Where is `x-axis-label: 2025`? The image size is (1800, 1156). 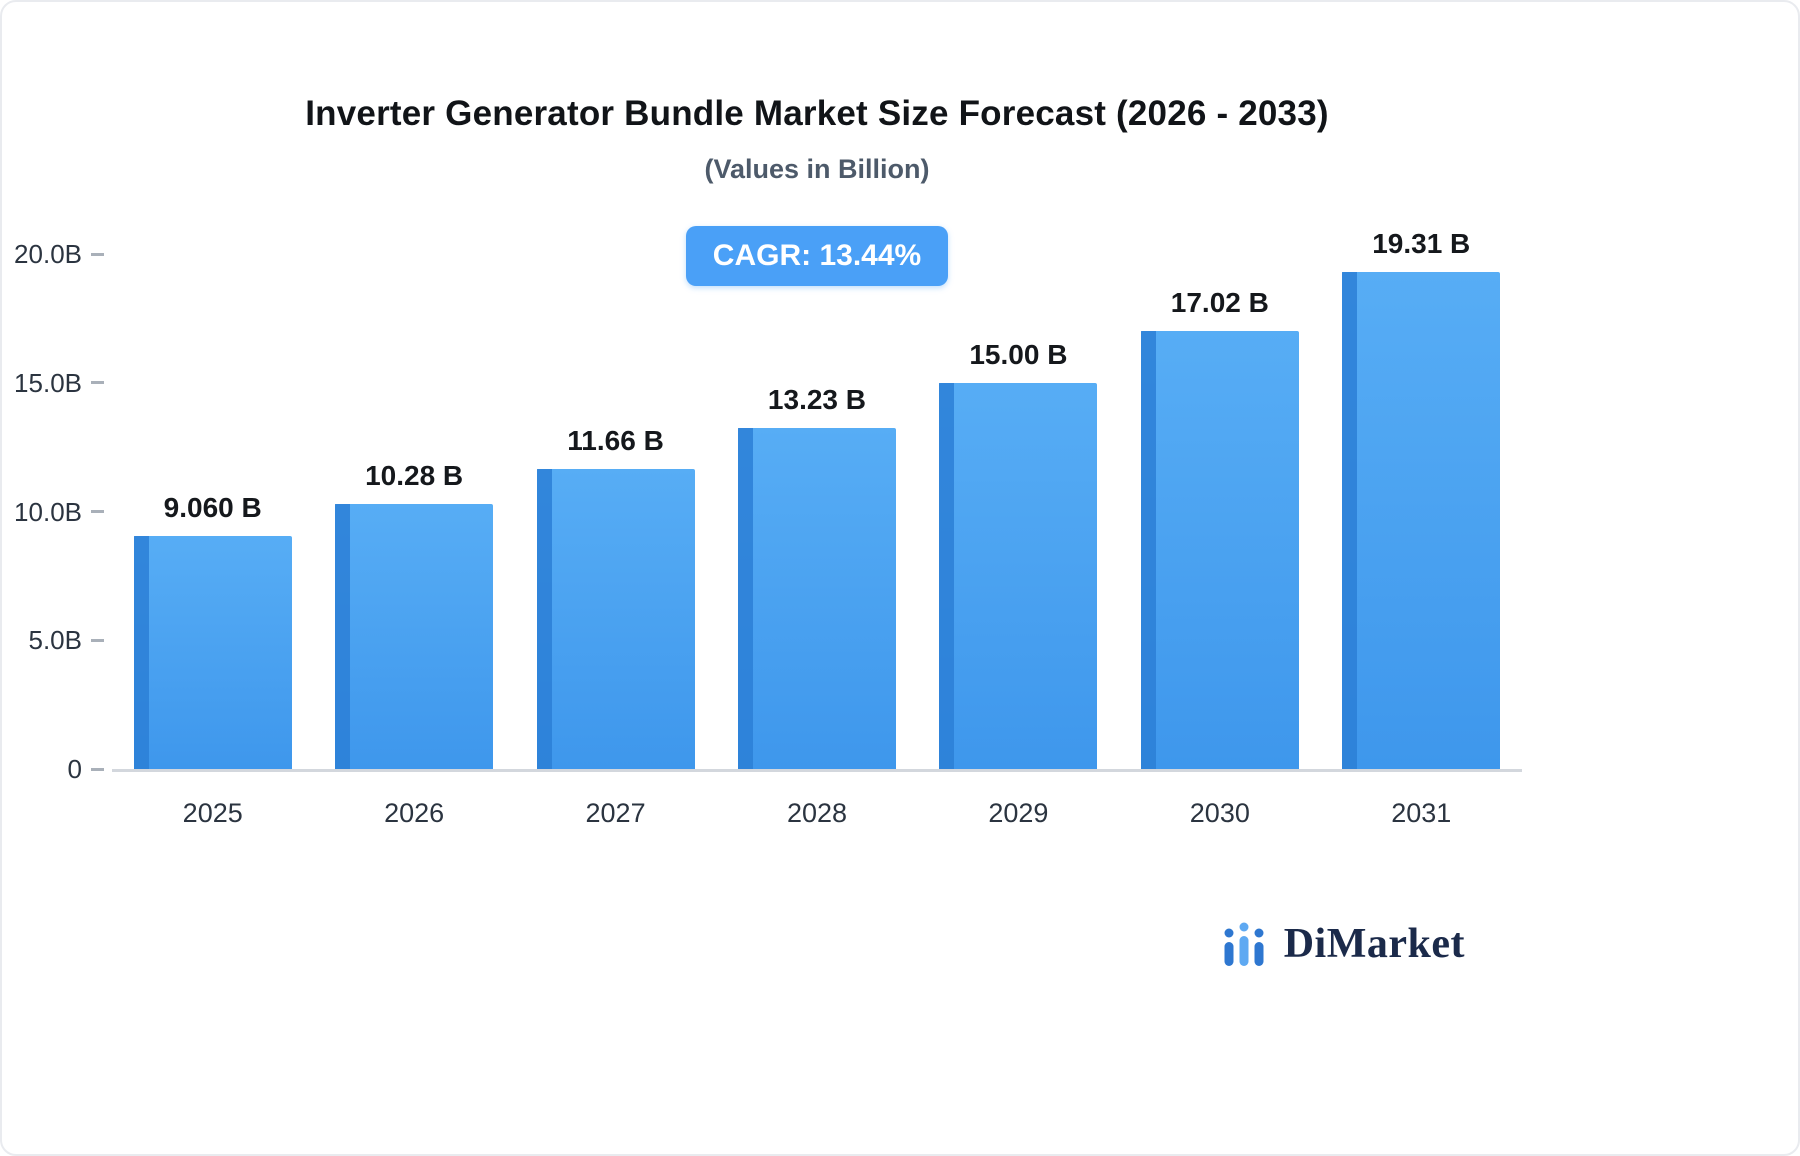 x-axis-label: 2025 is located at coordinates (212, 813).